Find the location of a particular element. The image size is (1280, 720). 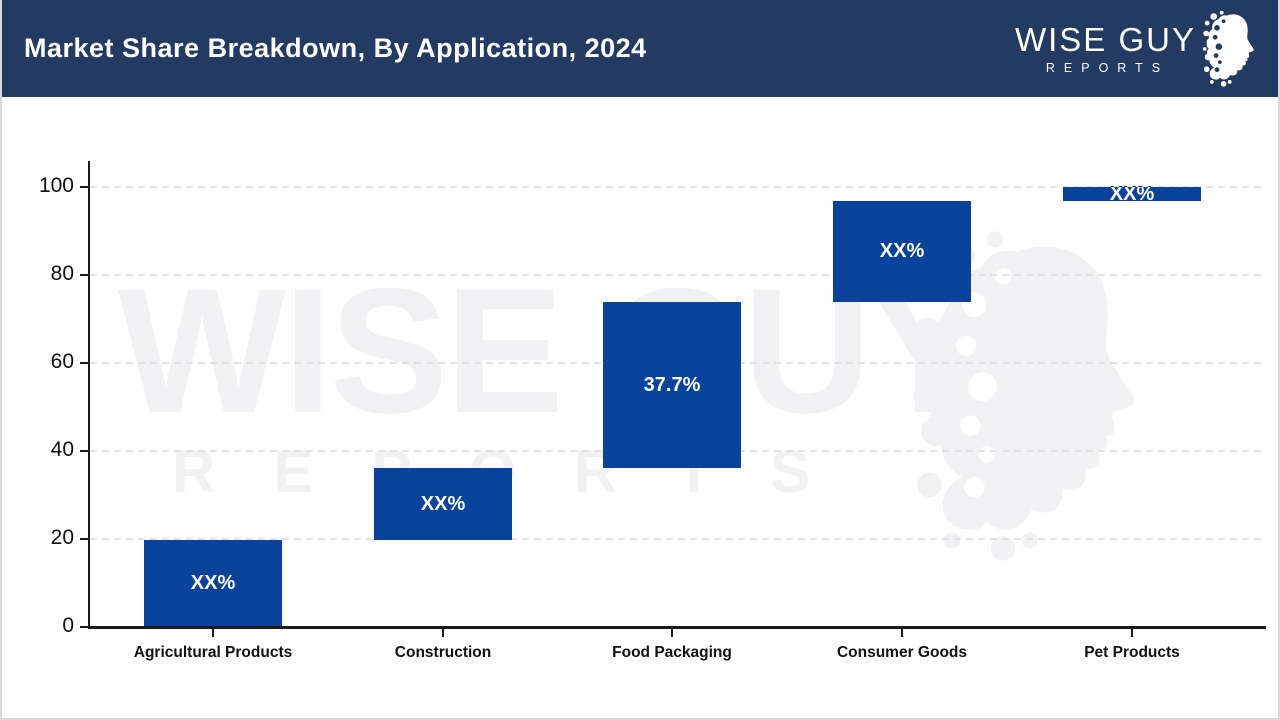

y-tick-label: 60 is located at coordinates (62, 361).